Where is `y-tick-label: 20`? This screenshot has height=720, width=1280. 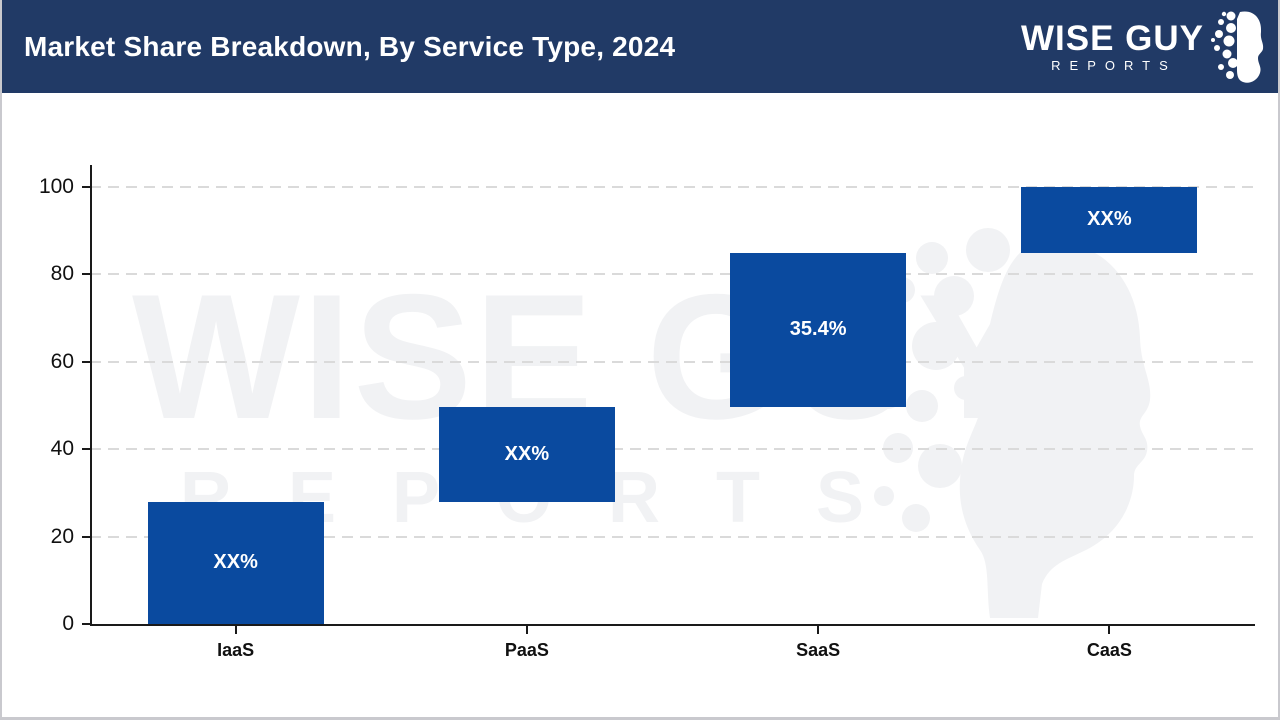
y-tick-label: 20 is located at coordinates (62, 536).